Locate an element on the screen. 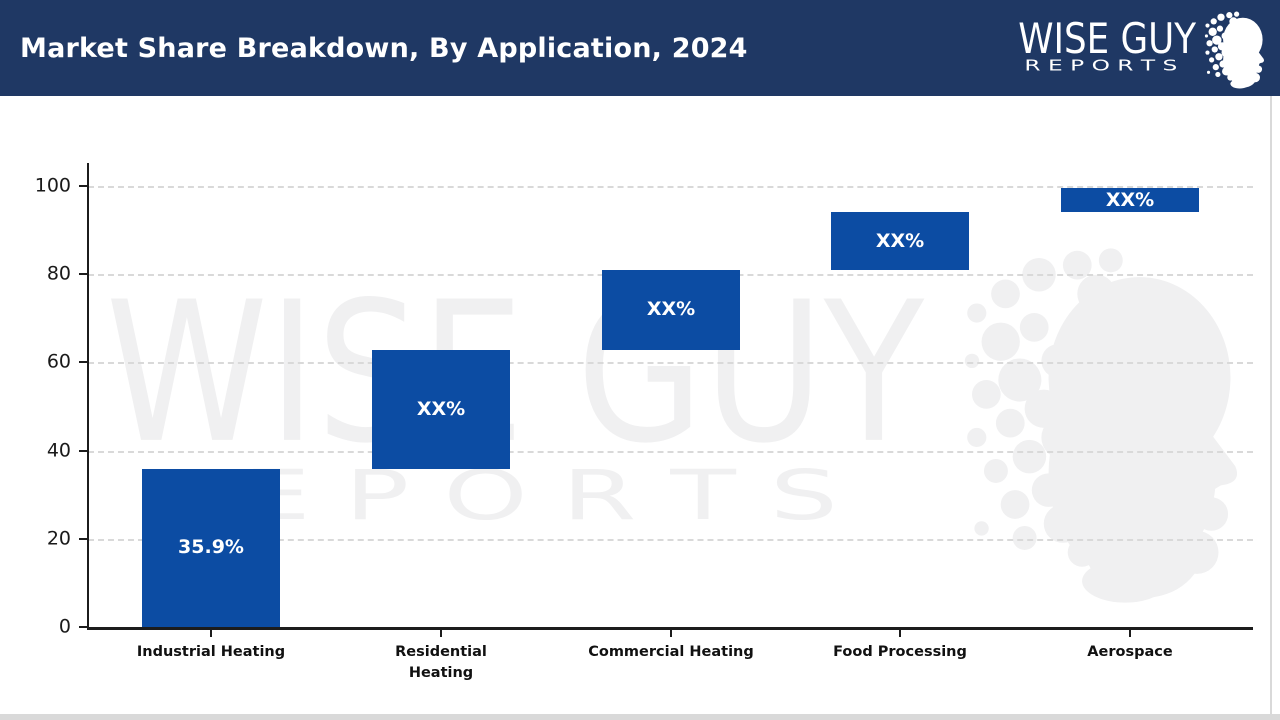 The width and height of the screenshot is (1280, 720). category-line: Aerospace is located at coordinates (1130, 652).